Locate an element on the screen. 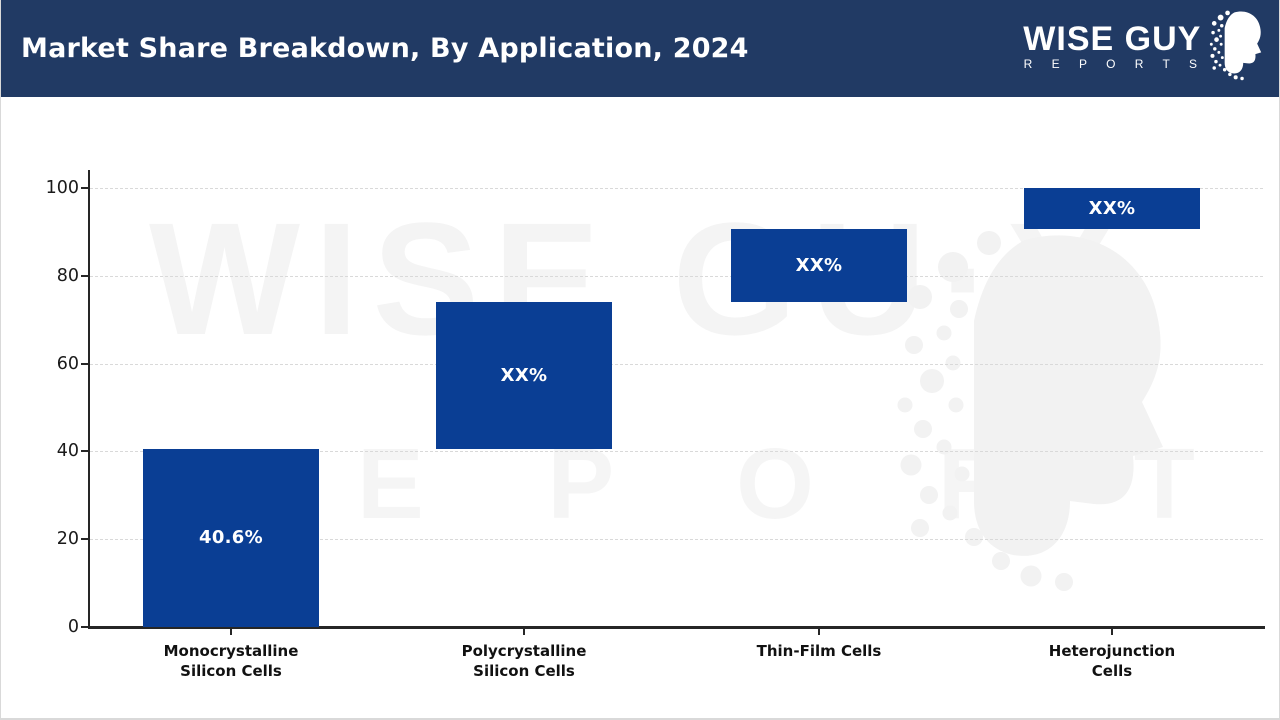  y-tick-label: 60 is located at coordinates (67, 363).